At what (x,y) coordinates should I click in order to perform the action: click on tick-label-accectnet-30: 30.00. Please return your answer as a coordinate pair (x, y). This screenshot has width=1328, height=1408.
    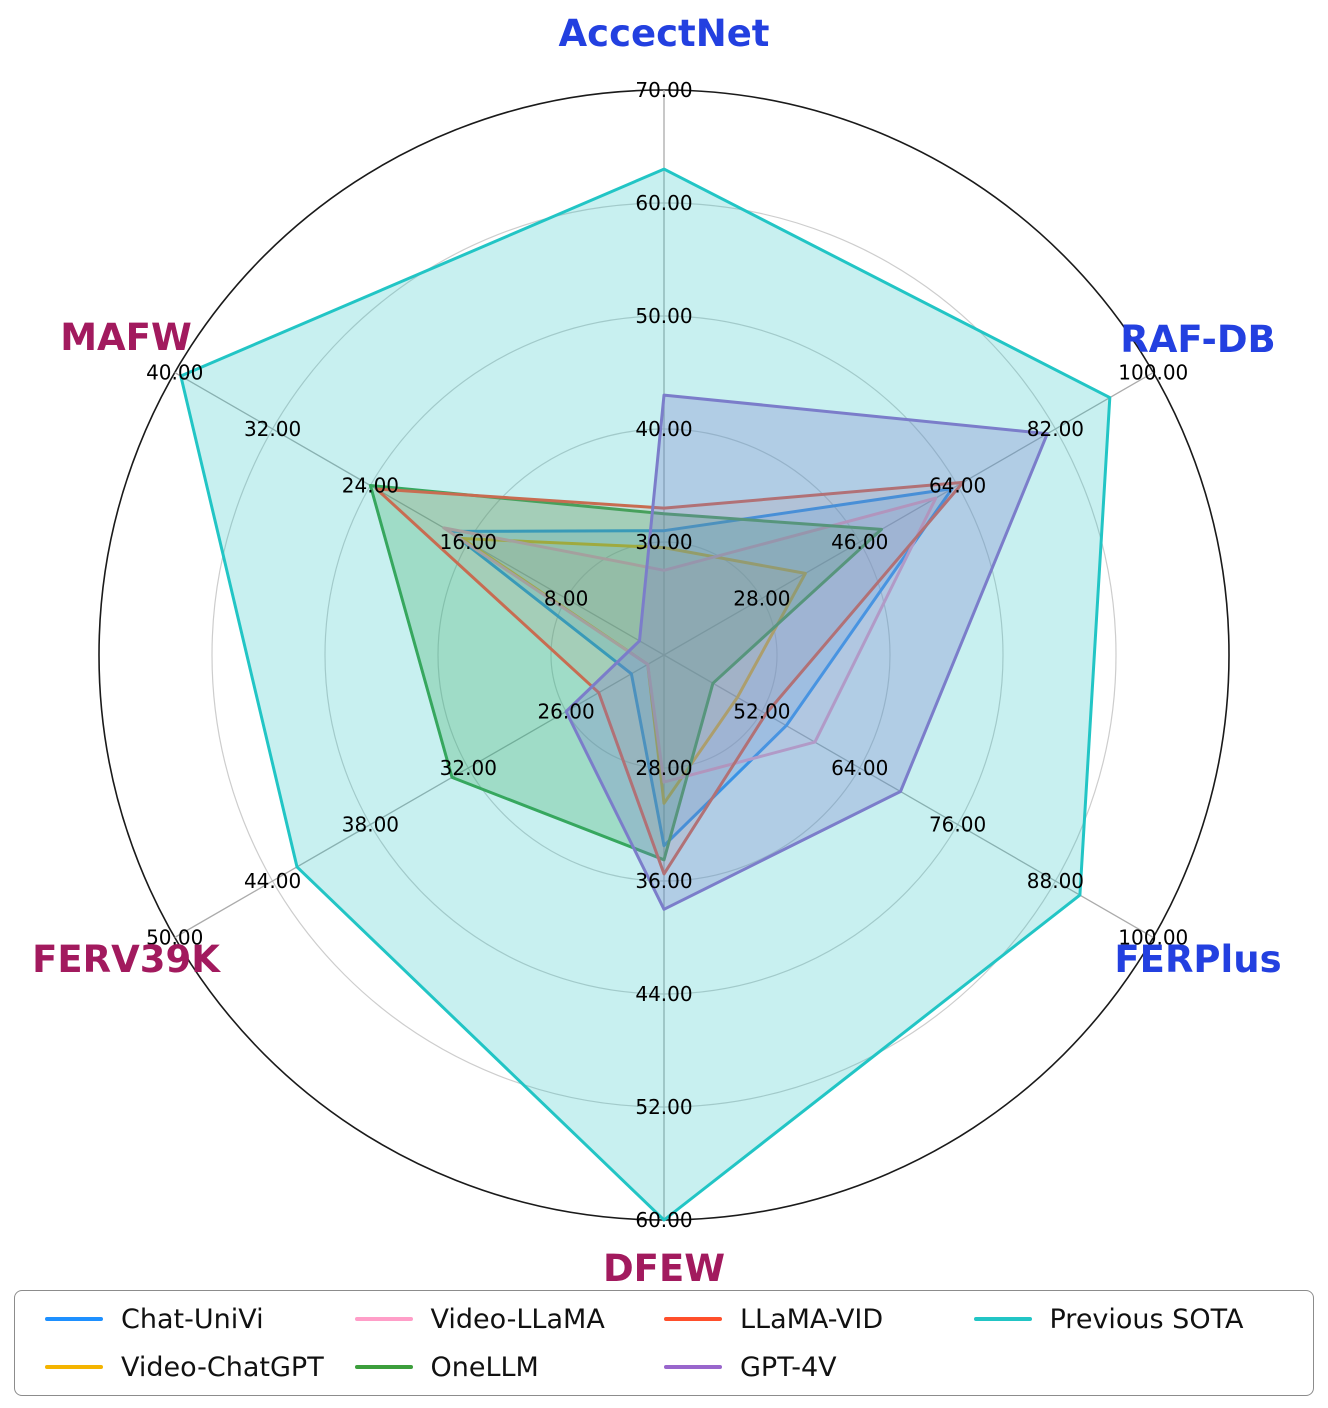
    Looking at the image, I should click on (663, 542).